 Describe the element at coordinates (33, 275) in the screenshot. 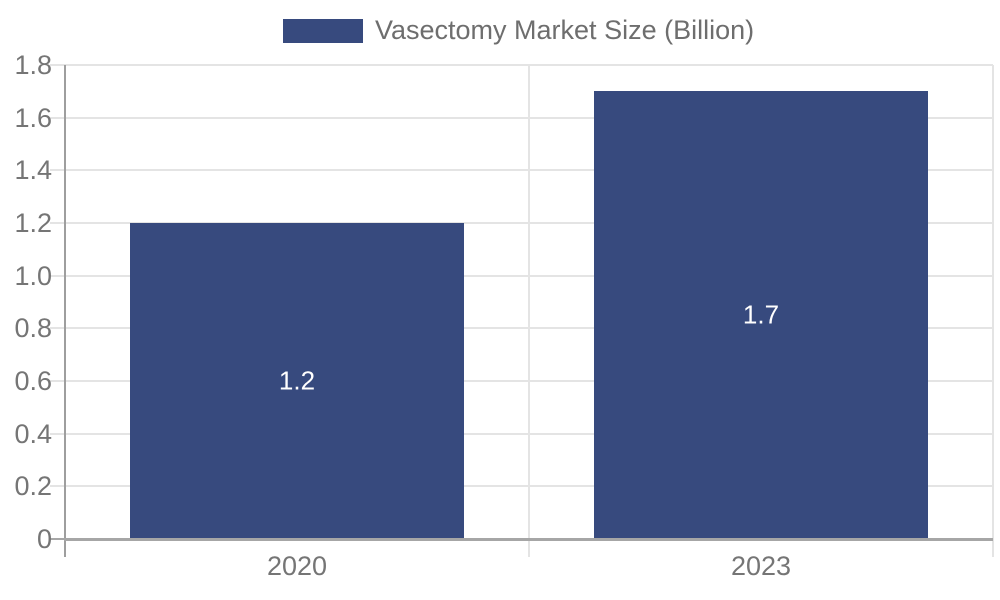

I see `y-tick-label: 1.0` at that location.